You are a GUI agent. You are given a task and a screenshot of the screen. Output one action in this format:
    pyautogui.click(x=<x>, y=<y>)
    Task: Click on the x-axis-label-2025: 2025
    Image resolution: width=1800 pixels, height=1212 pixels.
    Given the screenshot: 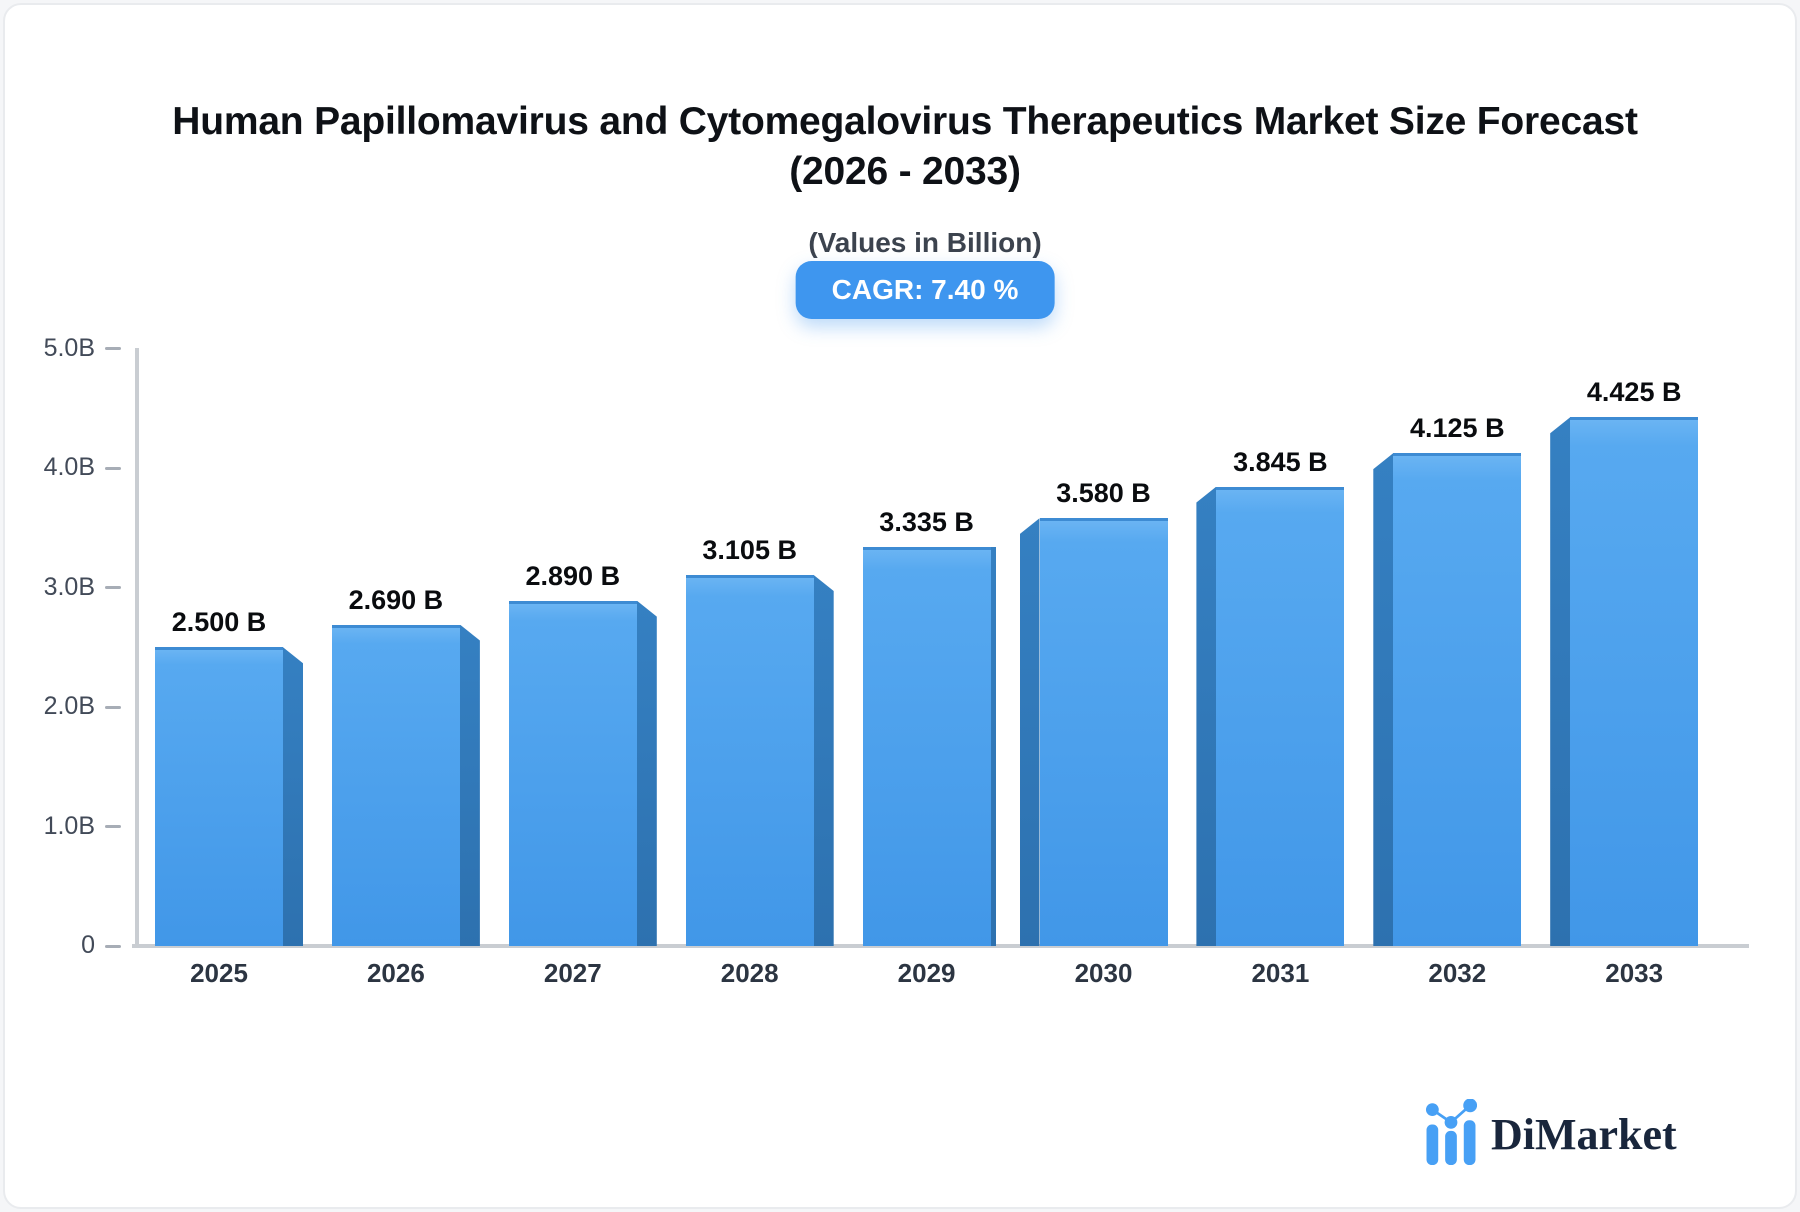 What is the action you would take?
    pyautogui.click(x=219, y=973)
    